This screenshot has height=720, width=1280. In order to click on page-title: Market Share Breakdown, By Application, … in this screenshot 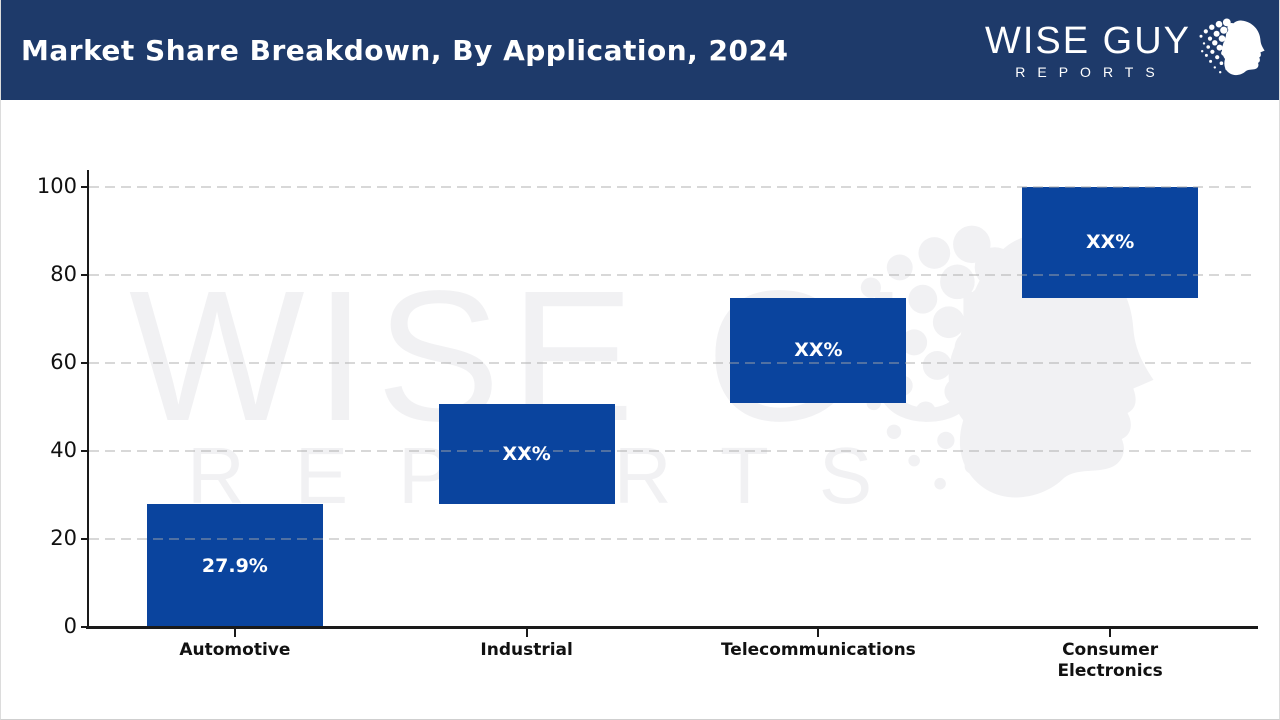, I will do `click(405, 50)`.